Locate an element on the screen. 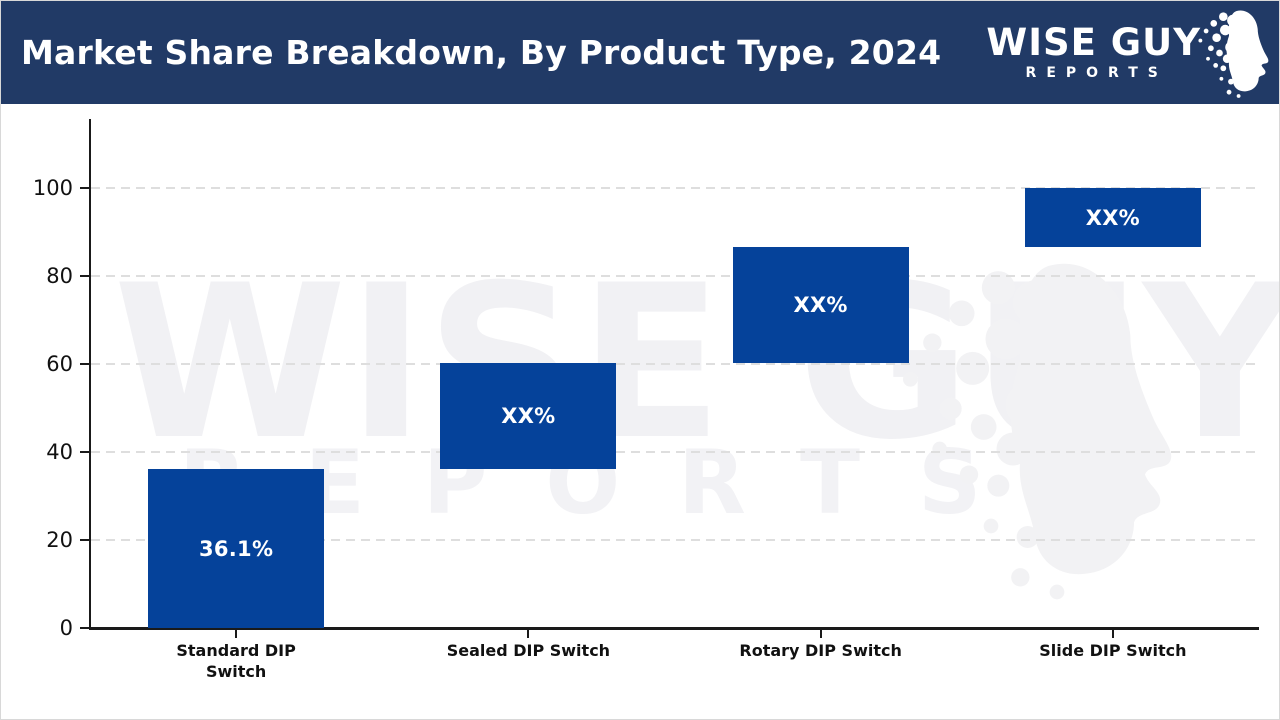 Image resolution: width=1280 pixels, height=720 pixels. y-tick-label-0: 0 is located at coordinates (66, 628).